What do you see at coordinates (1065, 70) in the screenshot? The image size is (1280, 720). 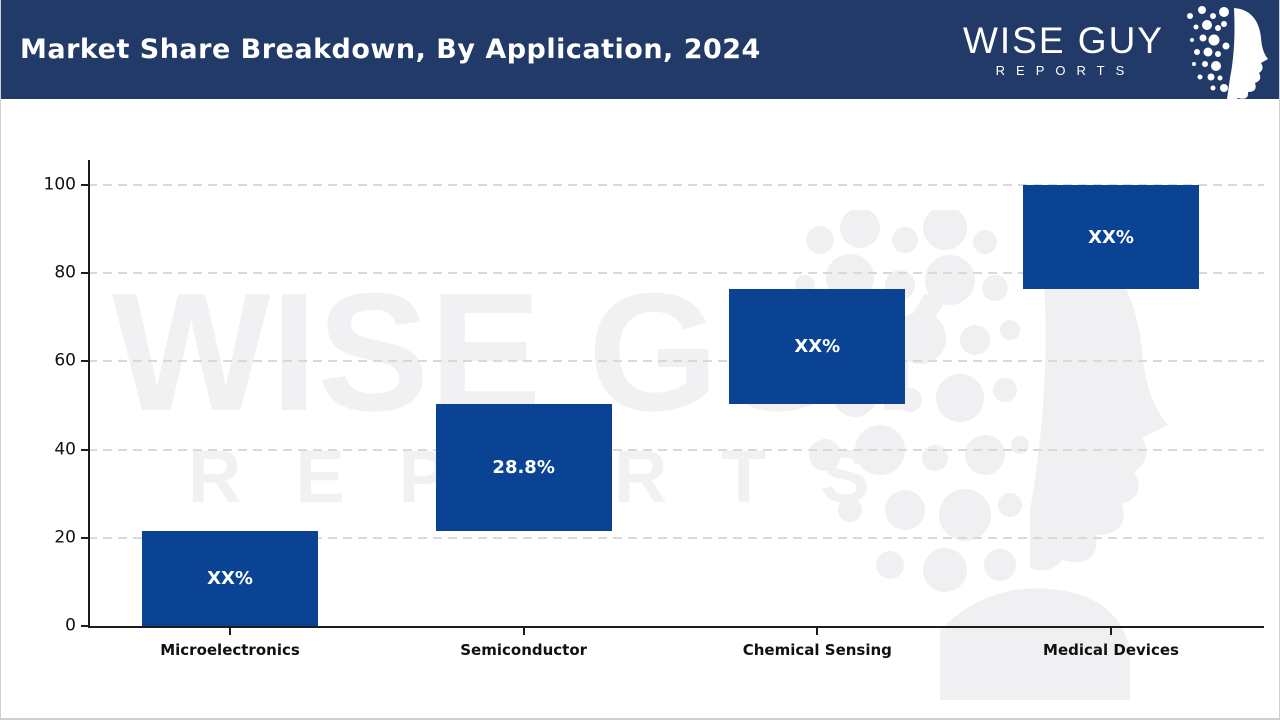 I see `brand-subtitle: REPORTS` at bounding box center [1065, 70].